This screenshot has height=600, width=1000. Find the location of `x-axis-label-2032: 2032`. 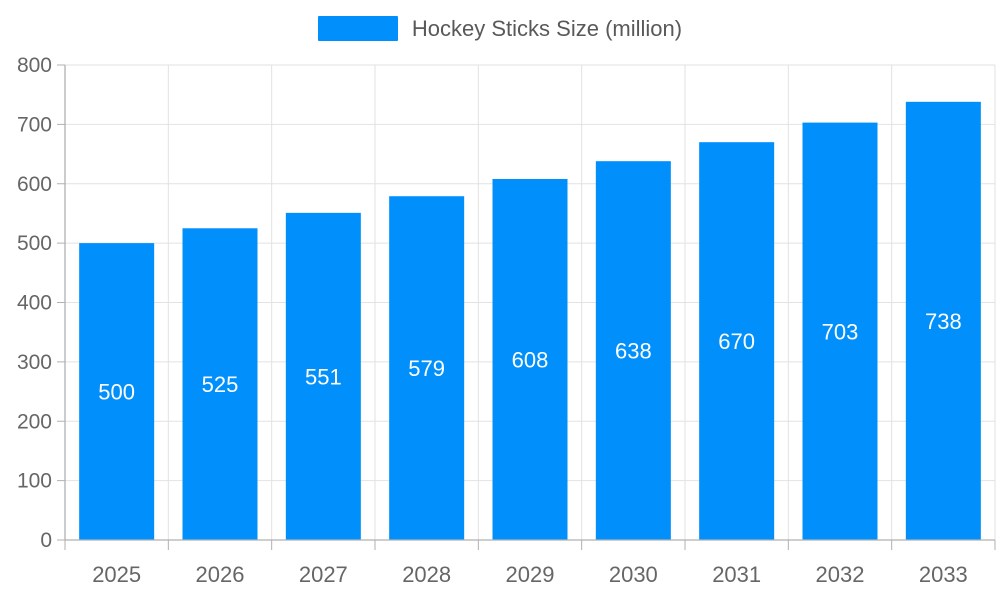

x-axis-label-2032: 2032 is located at coordinates (840, 574).